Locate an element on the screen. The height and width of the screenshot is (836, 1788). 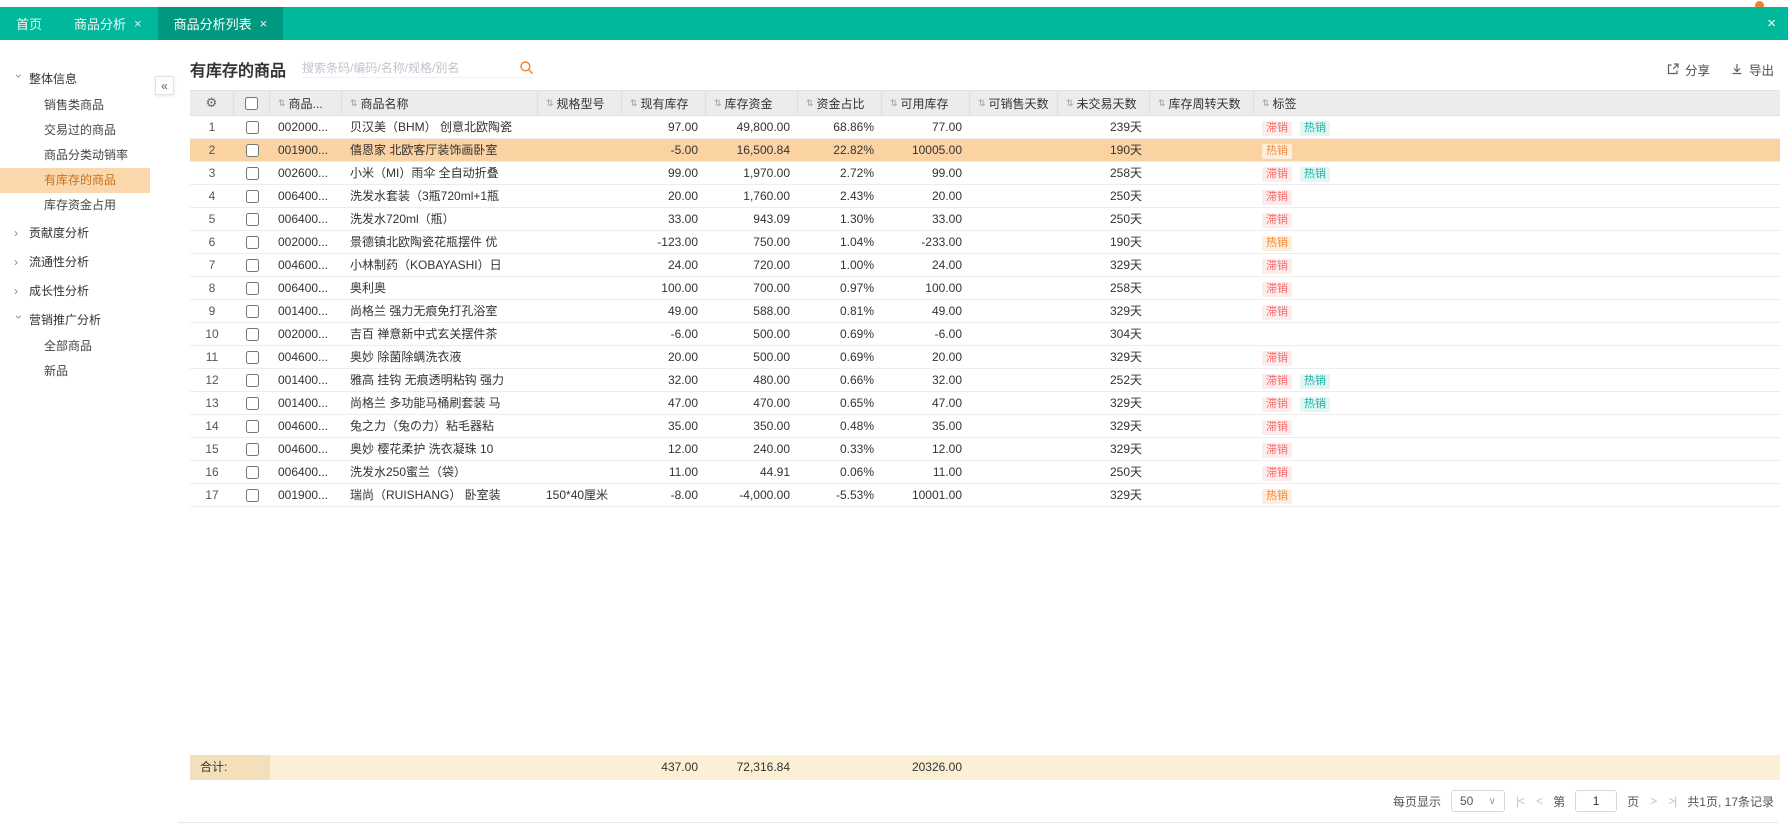
column-header-fund: ⇅ 库存资金 is located at coordinates (752, 103).